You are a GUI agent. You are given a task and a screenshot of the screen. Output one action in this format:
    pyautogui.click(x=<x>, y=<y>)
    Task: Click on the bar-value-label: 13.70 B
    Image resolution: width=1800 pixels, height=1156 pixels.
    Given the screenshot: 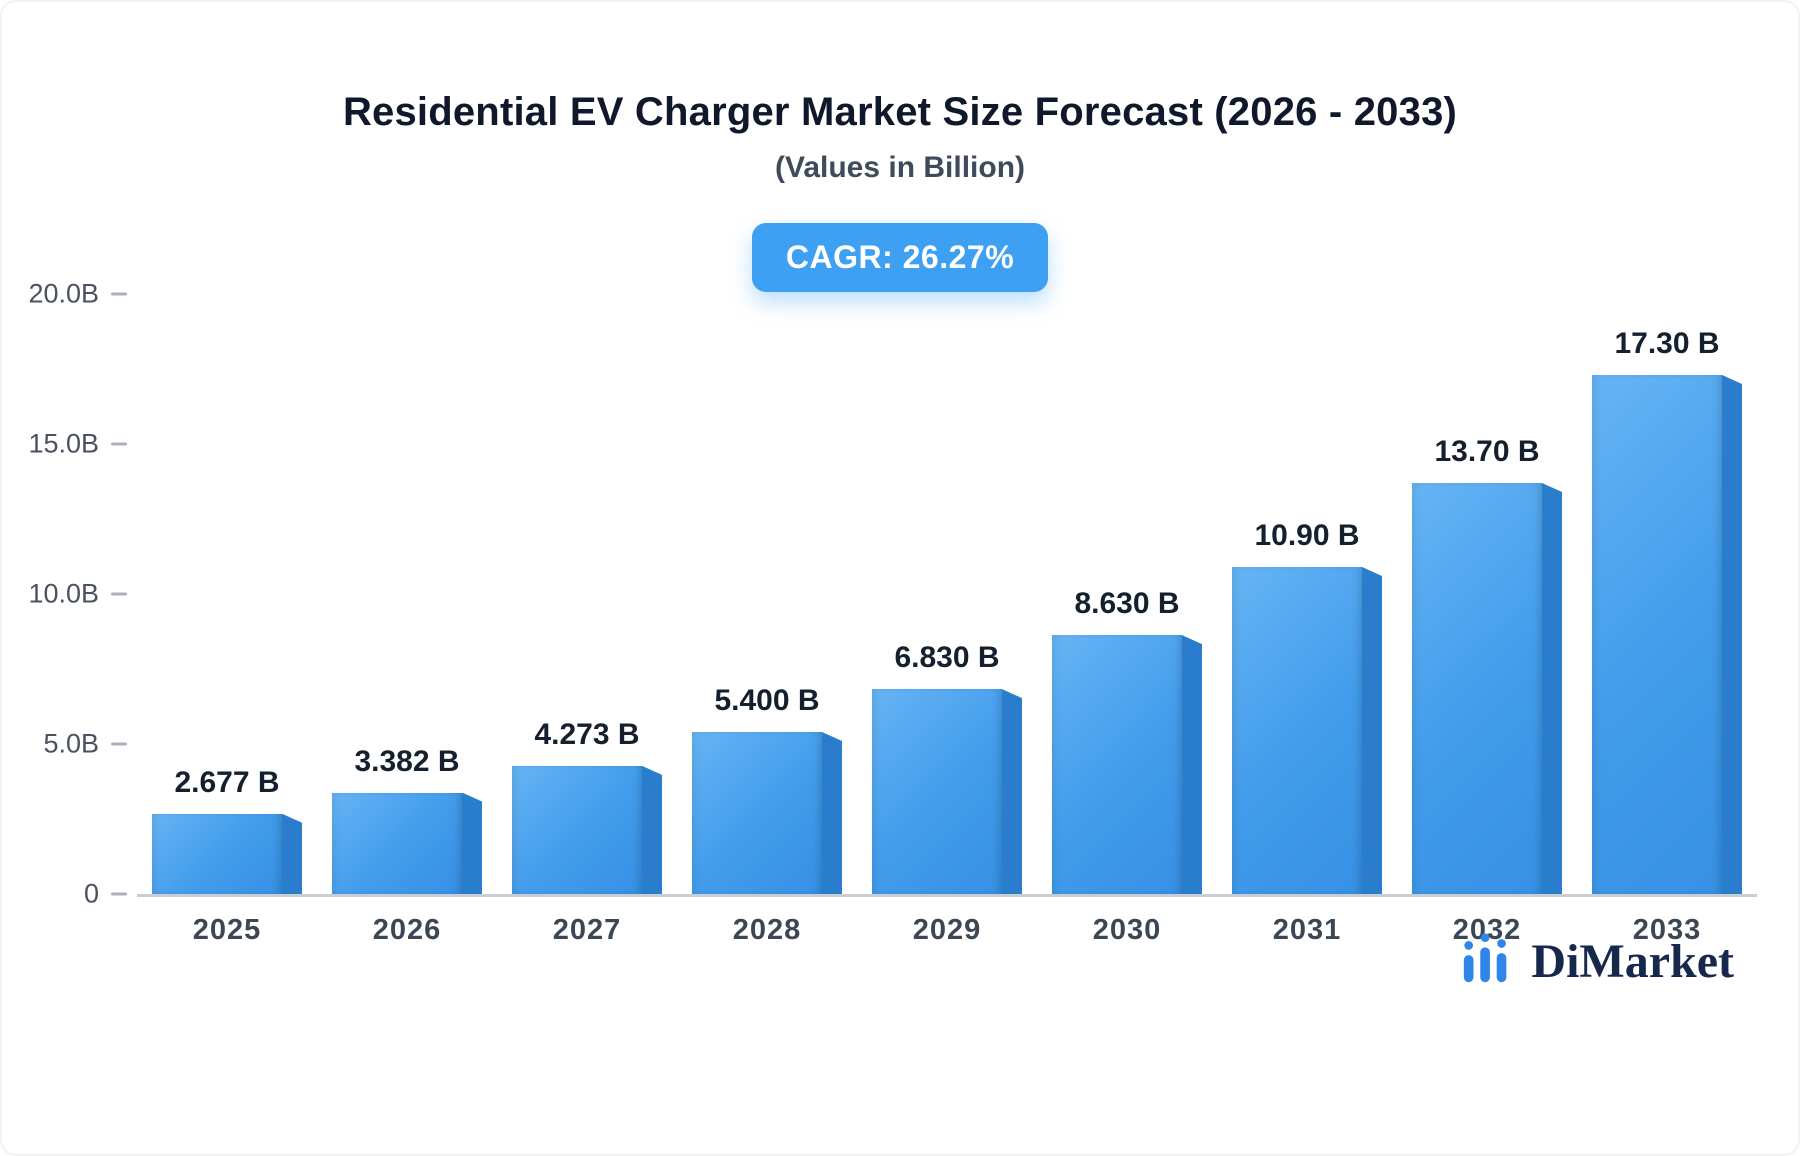 What is the action you would take?
    pyautogui.click(x=1487, y=451)
    